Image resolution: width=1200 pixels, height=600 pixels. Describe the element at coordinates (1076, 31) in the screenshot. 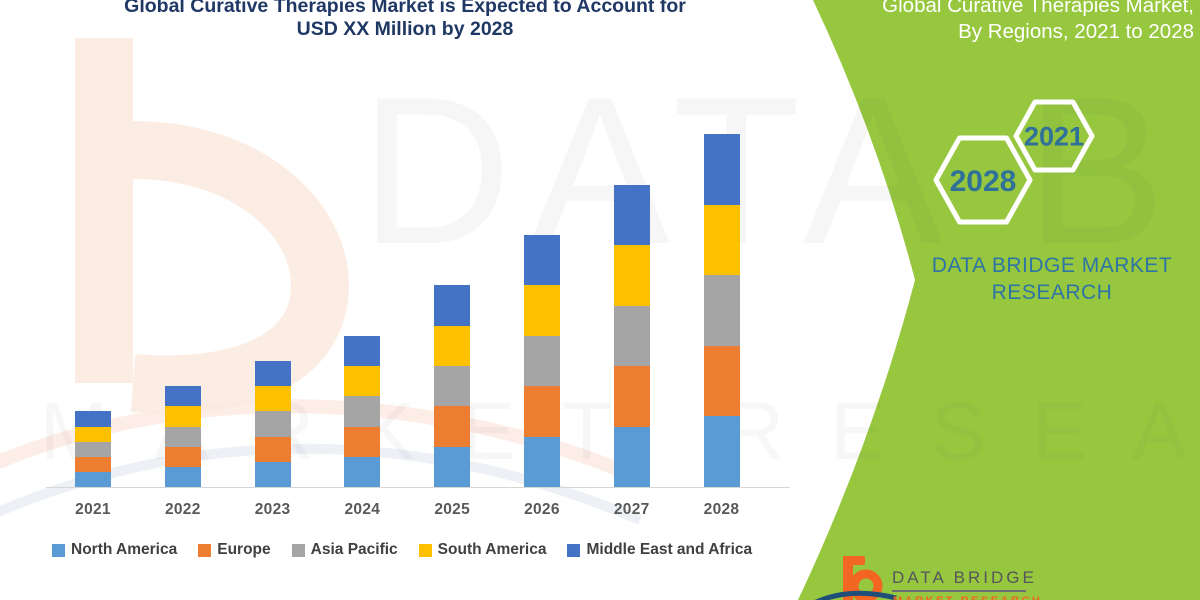

I see `side-panel-title-line2: By Regions, 2021 to 2028` at that location.